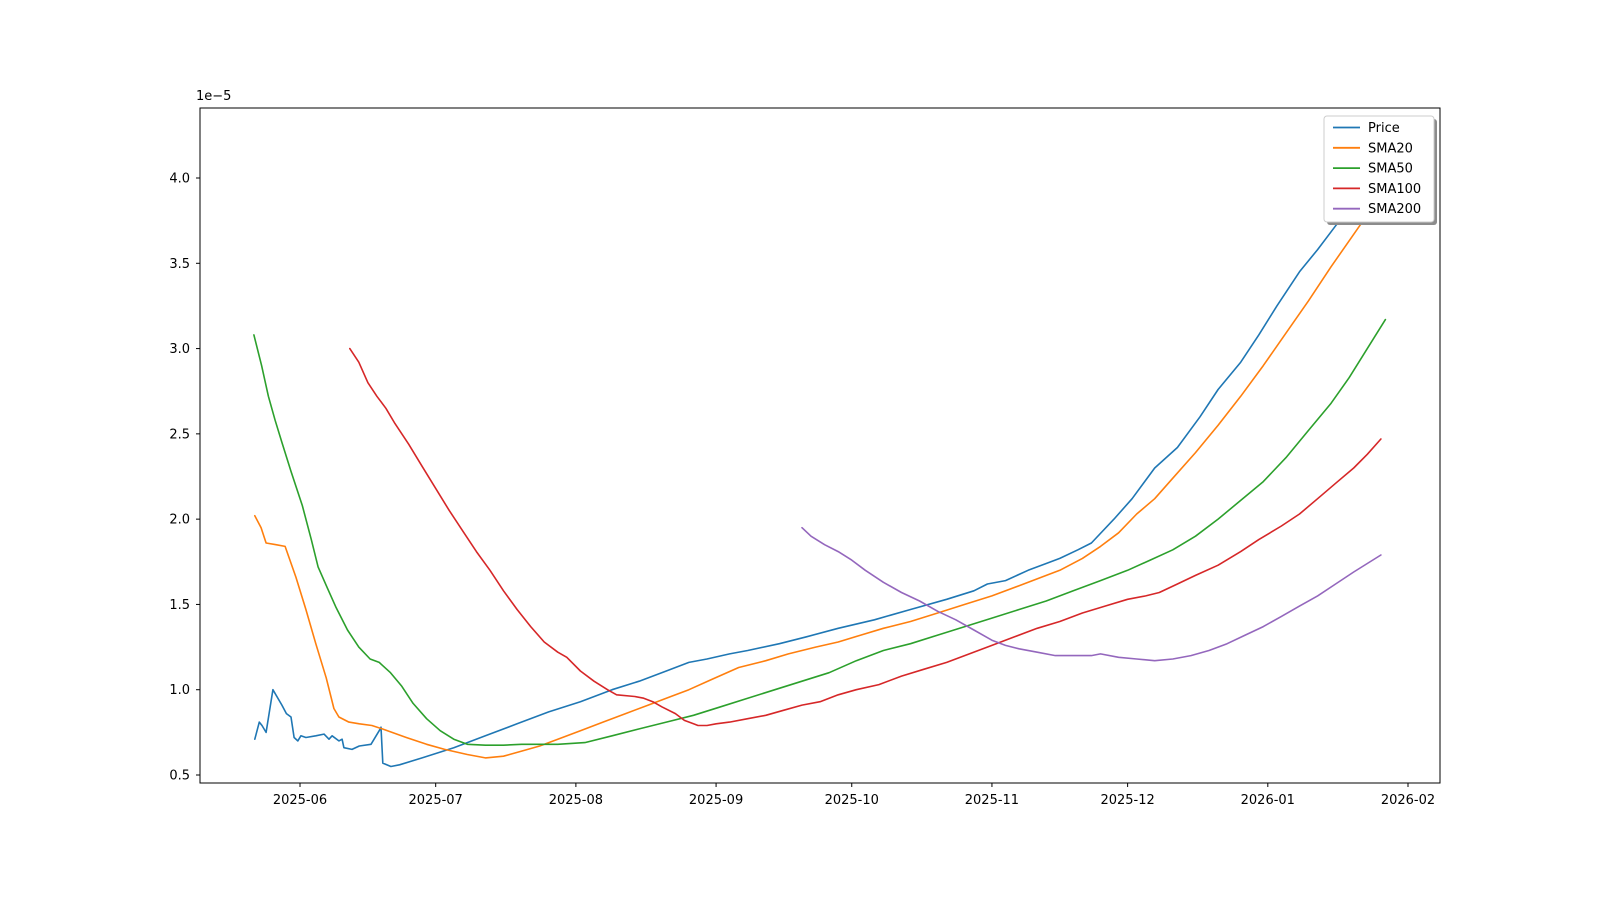 The width and height of the screenshot is (1600, 900). Describe the element at coordinates (179, 179) in the screenshot. I see `y-tick-label: 4.0` at that location.